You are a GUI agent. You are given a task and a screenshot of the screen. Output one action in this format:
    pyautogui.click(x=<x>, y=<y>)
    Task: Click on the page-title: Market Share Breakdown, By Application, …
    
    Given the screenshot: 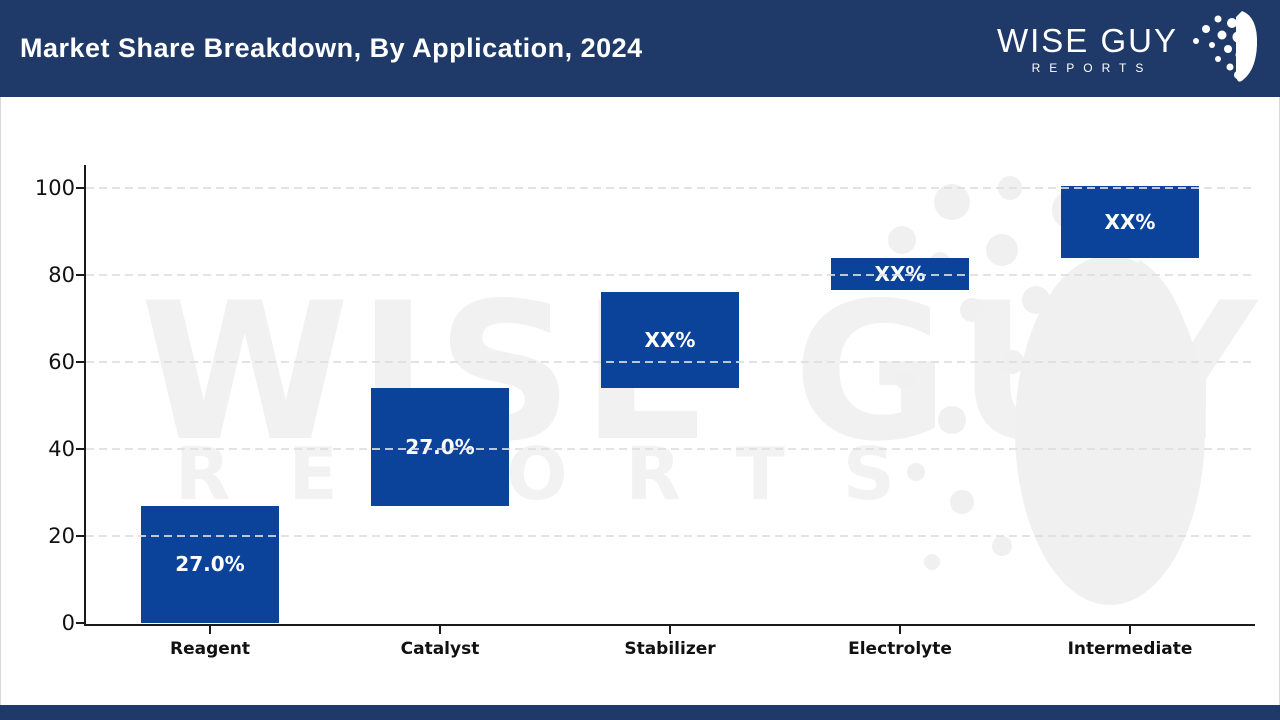 What is the action you would take?
    pyautogui.click(x=331, y=48)
    